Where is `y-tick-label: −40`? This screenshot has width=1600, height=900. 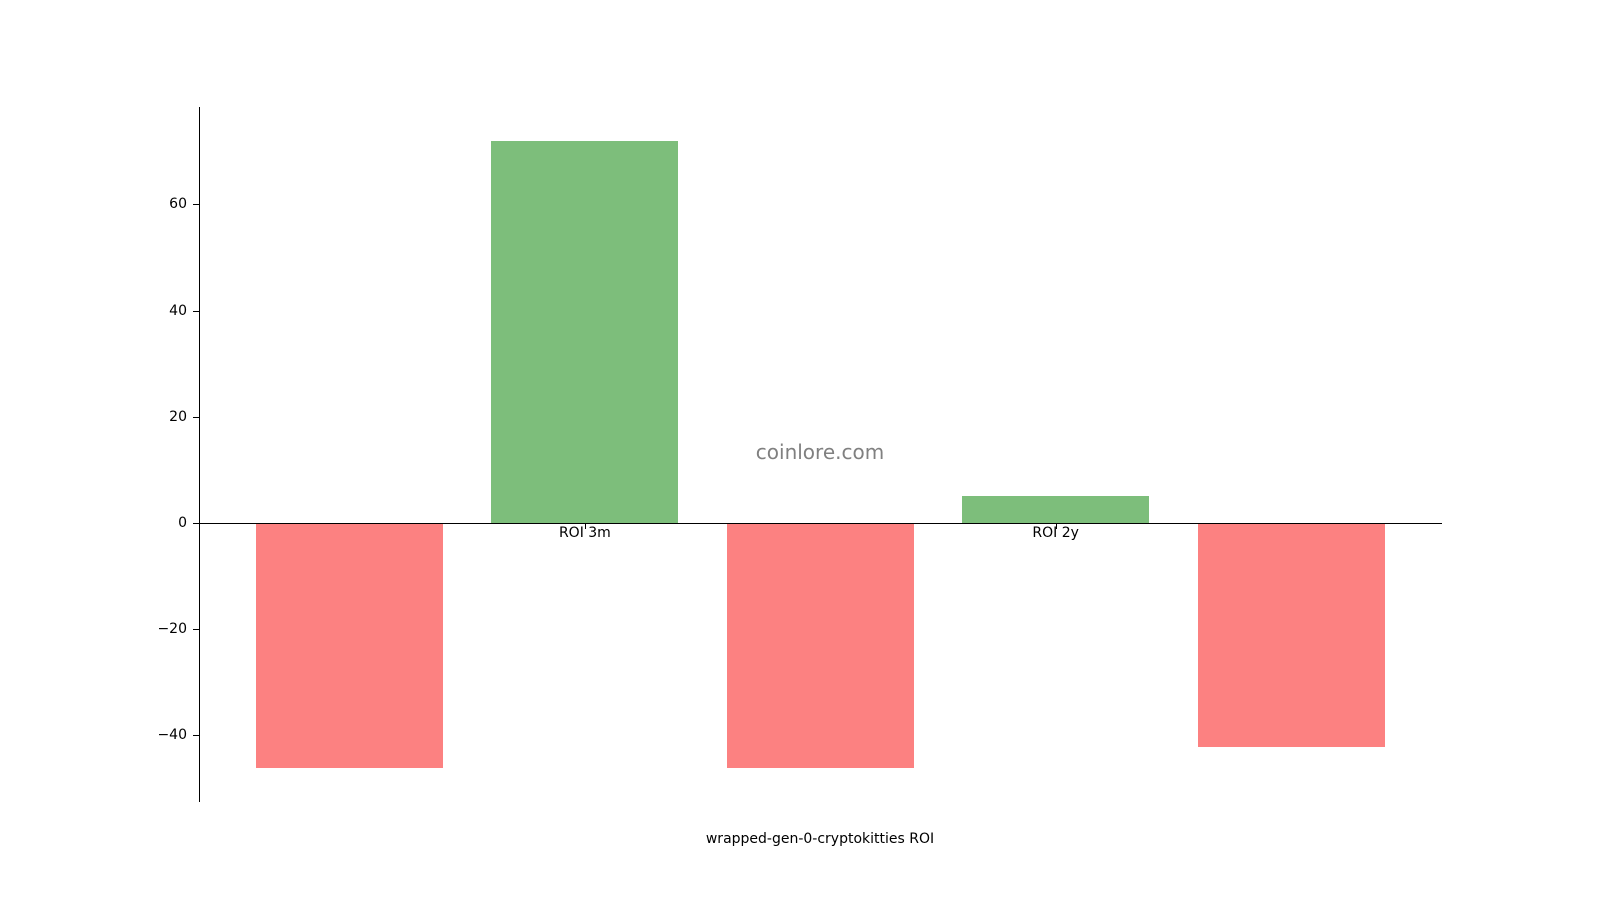
y-tick-label: −40 is located at coordinates (172, 735).